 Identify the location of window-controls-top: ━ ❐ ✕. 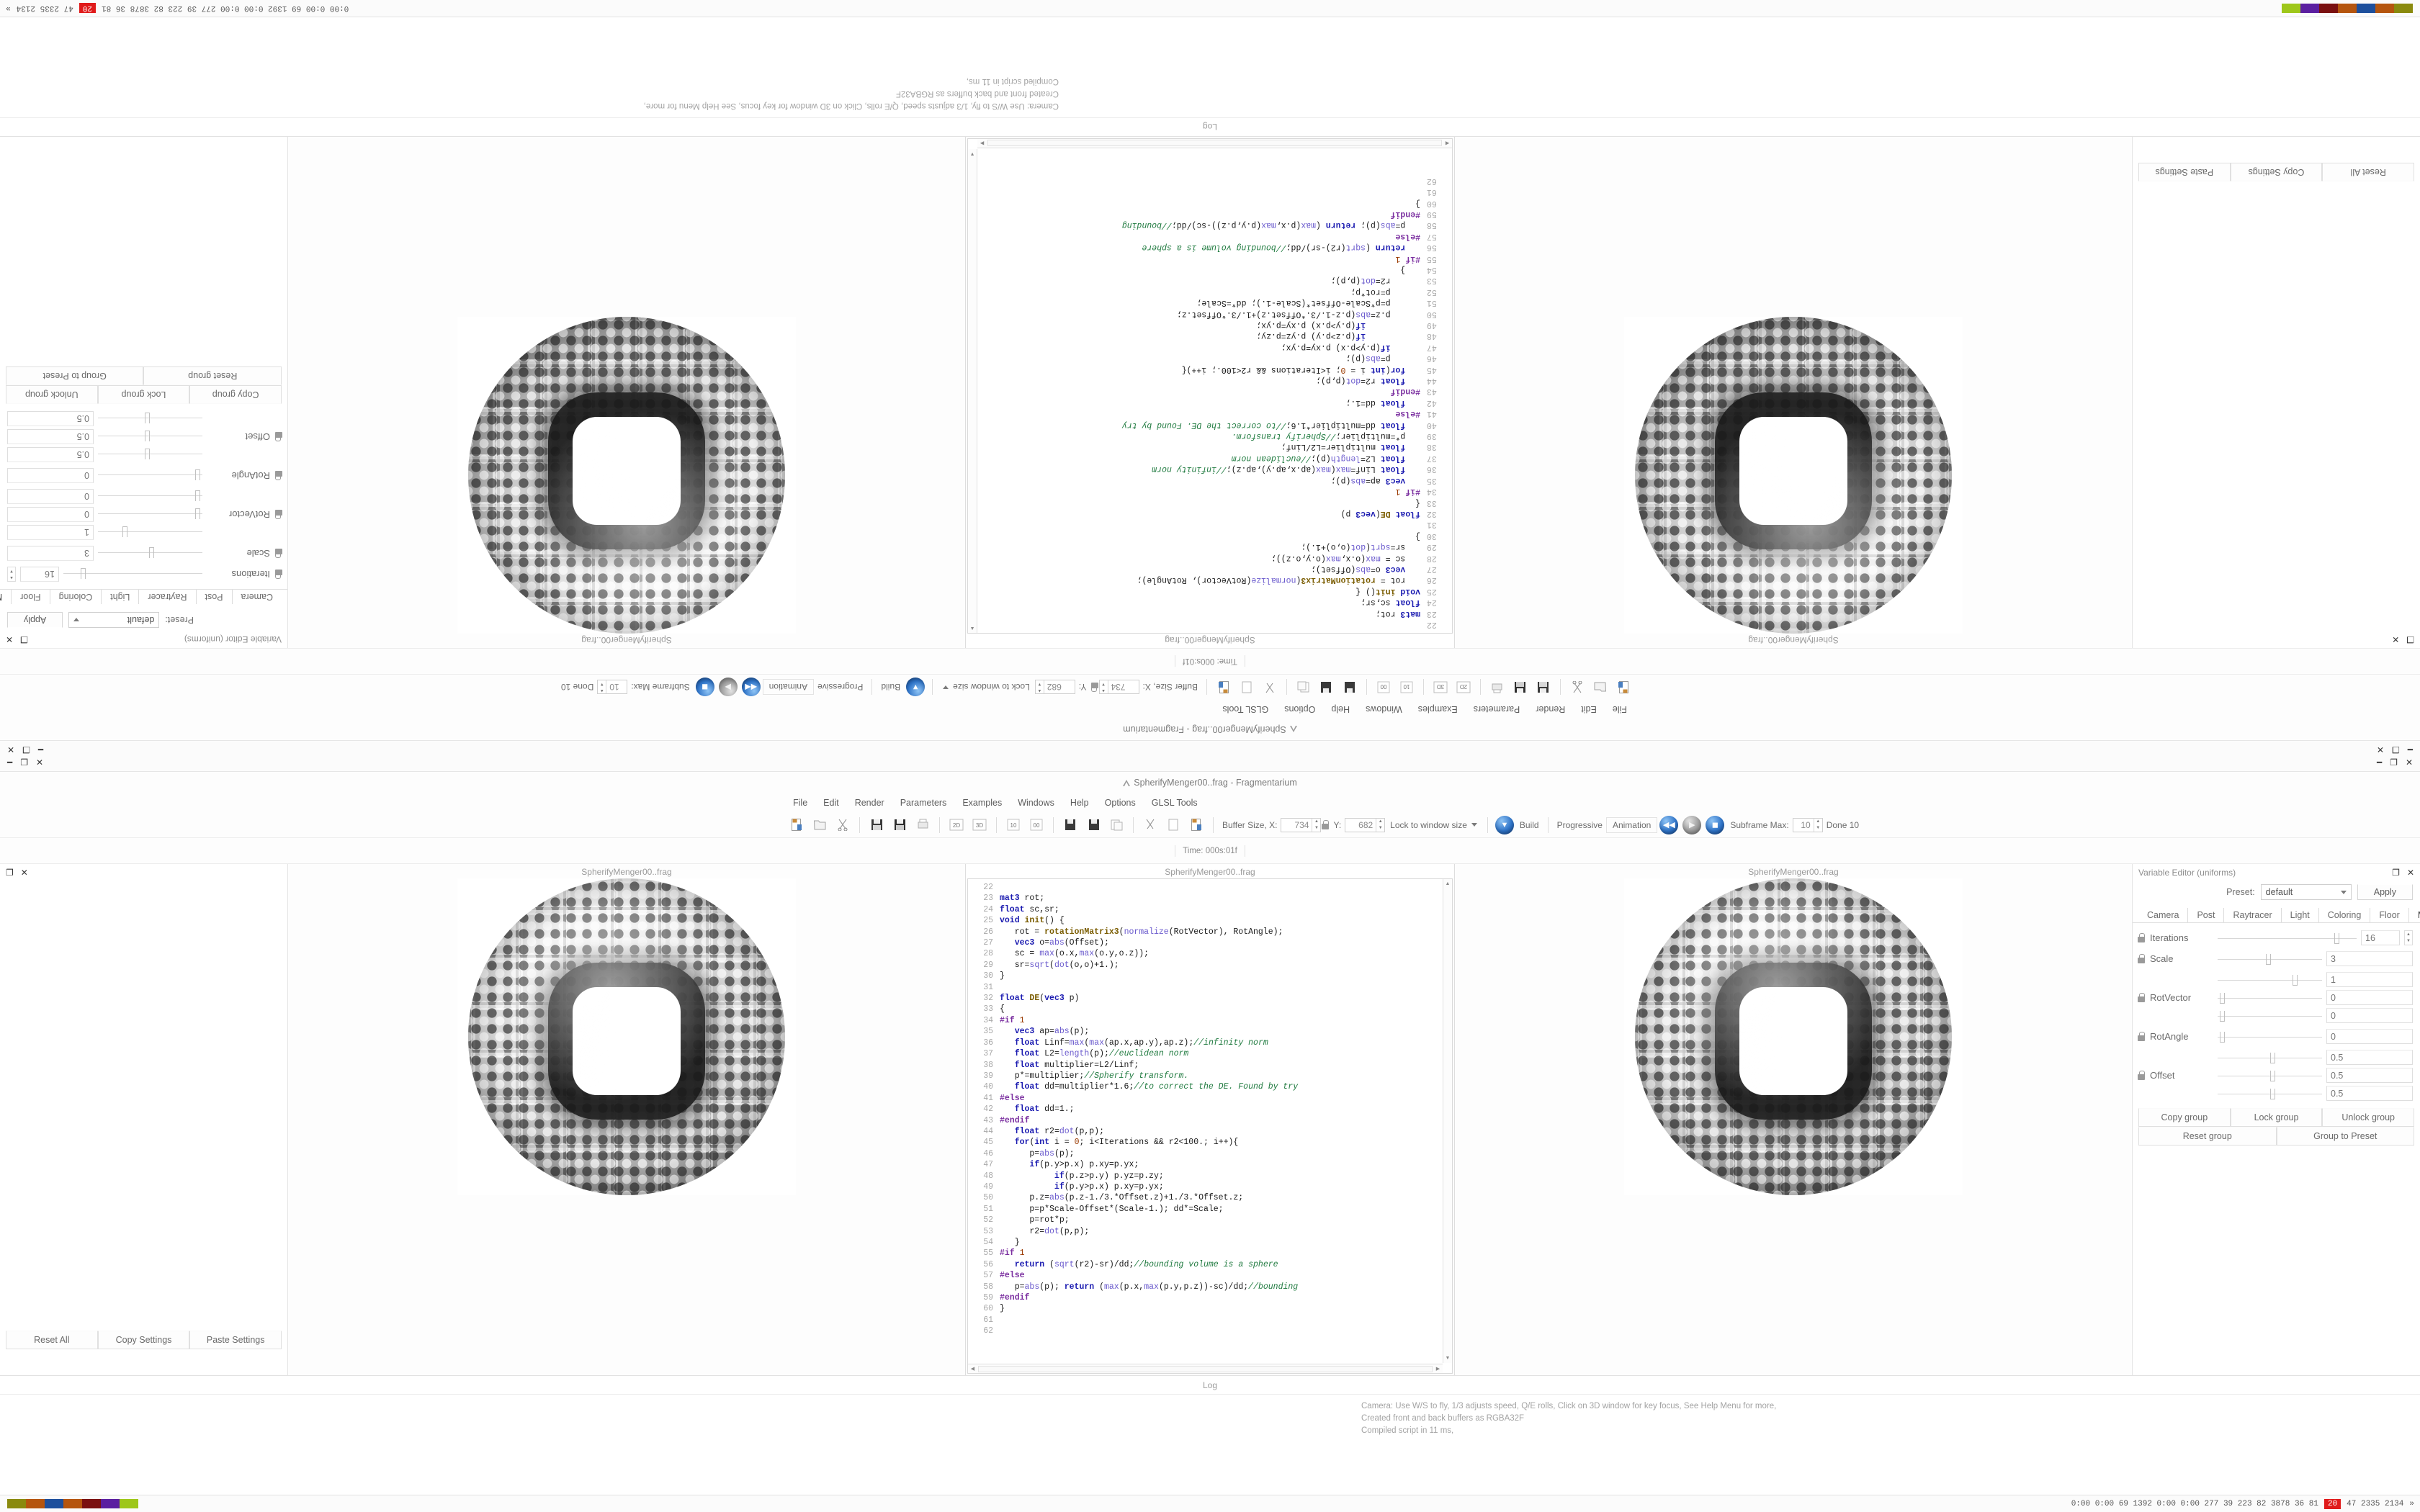
(2395, 762).